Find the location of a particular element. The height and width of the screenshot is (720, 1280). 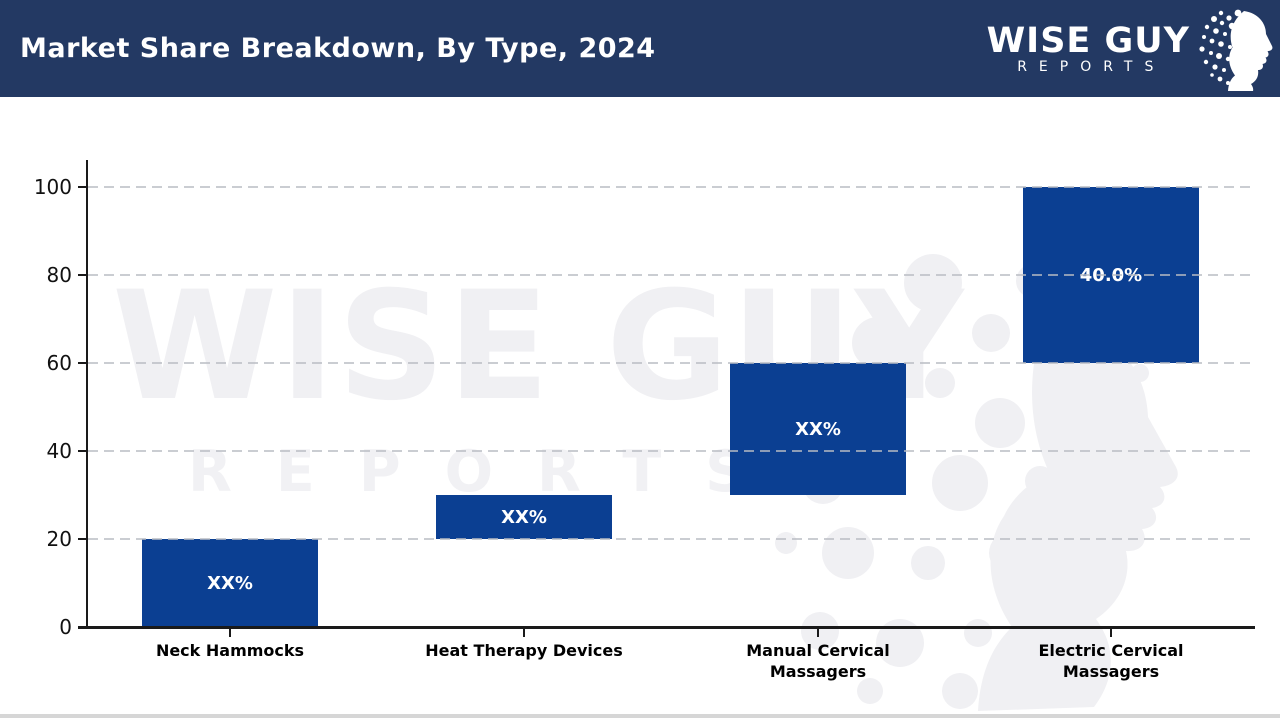

bar-heat-therapy-devices: XX% is located at coordinates (524, 517).